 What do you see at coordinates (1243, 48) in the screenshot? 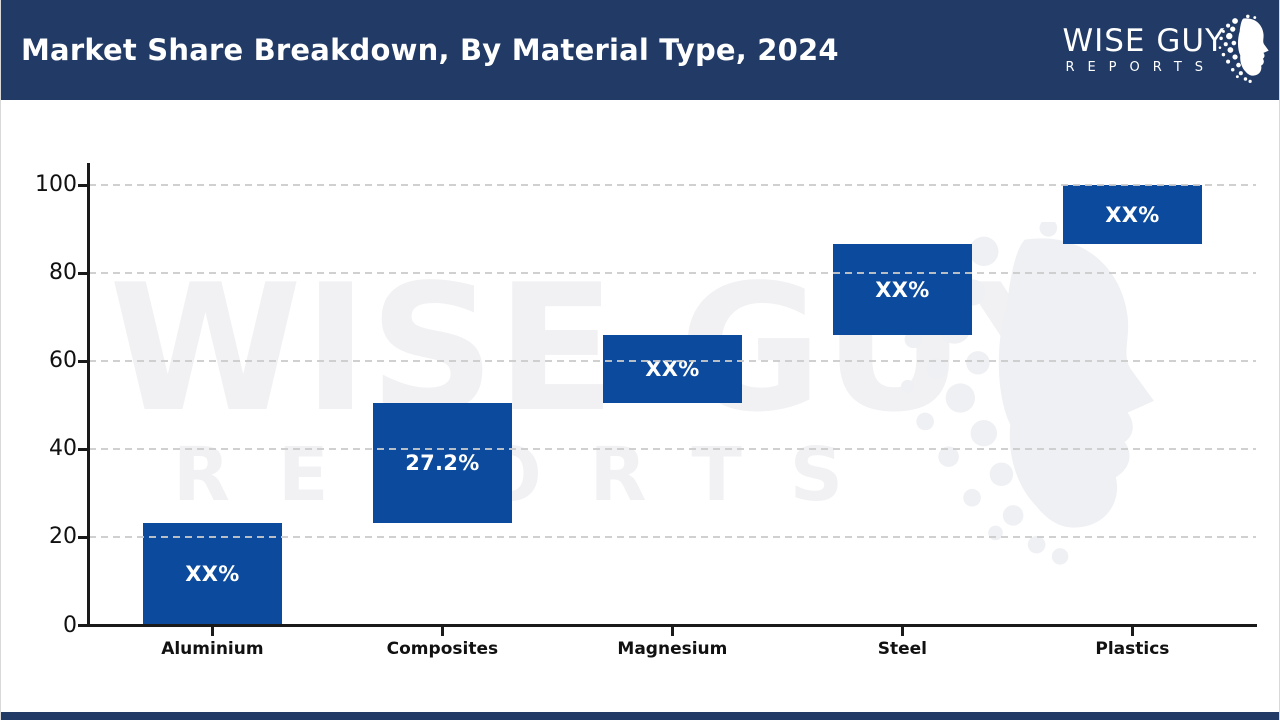
I see `wiseguy-face-icon` at bounding box center [1243, 48].